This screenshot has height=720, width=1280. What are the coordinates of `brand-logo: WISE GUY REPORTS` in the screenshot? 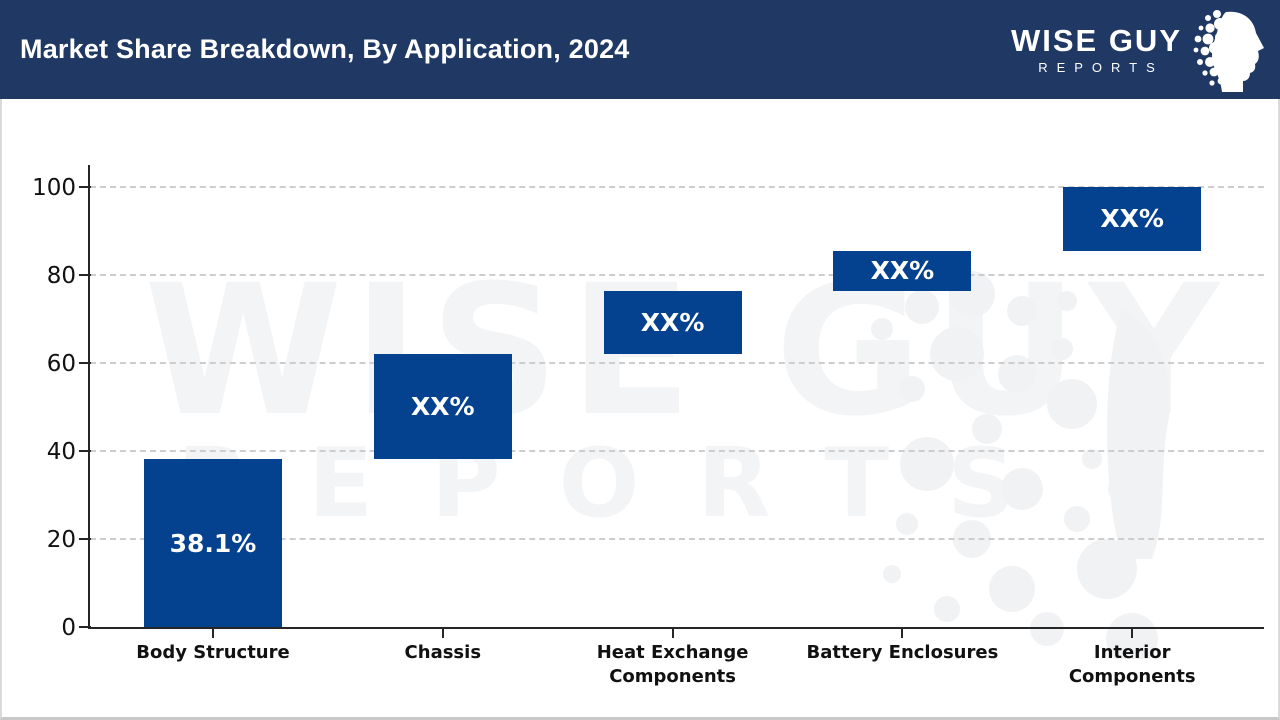 It's located at (1138, 50).